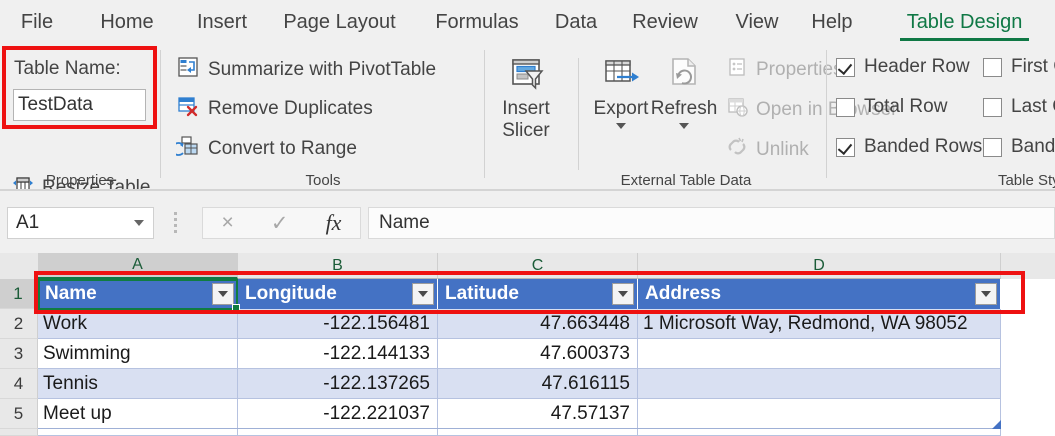  I want to click on cell-text: -122.156481, so click(376, 323).